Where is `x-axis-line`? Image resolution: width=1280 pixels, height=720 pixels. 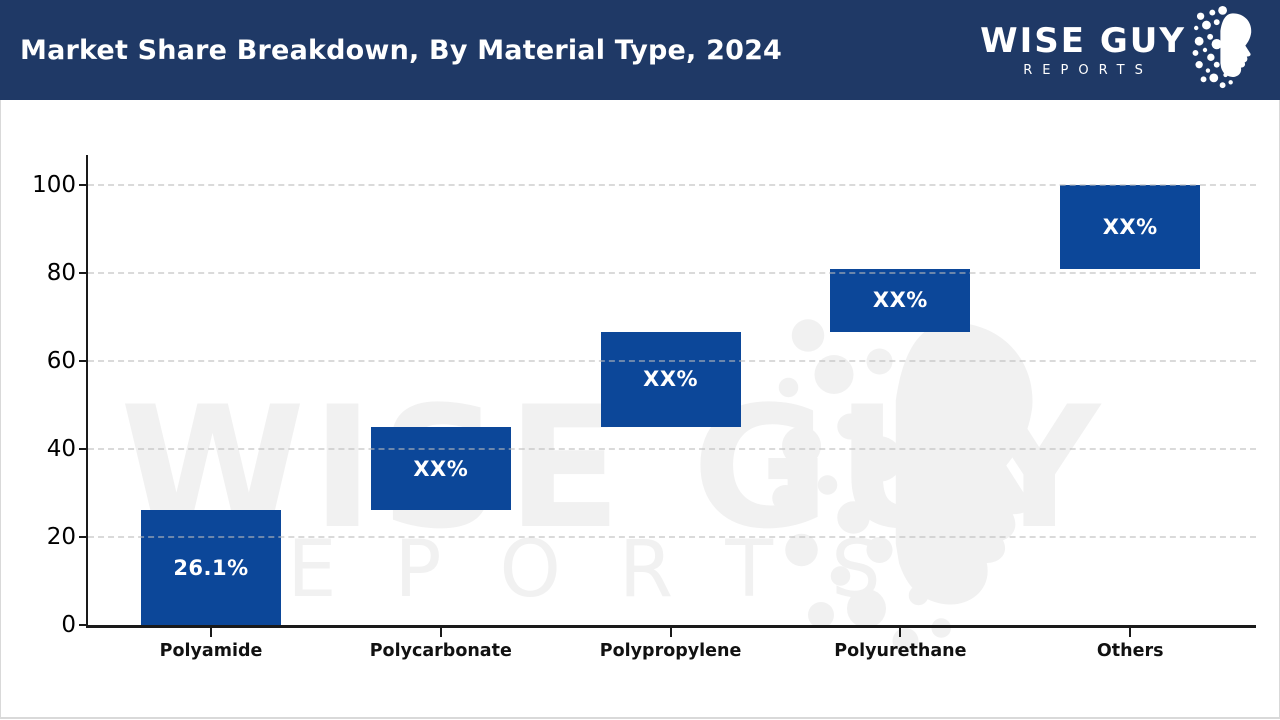
x-axis-line is located at coordinates (671, 626).